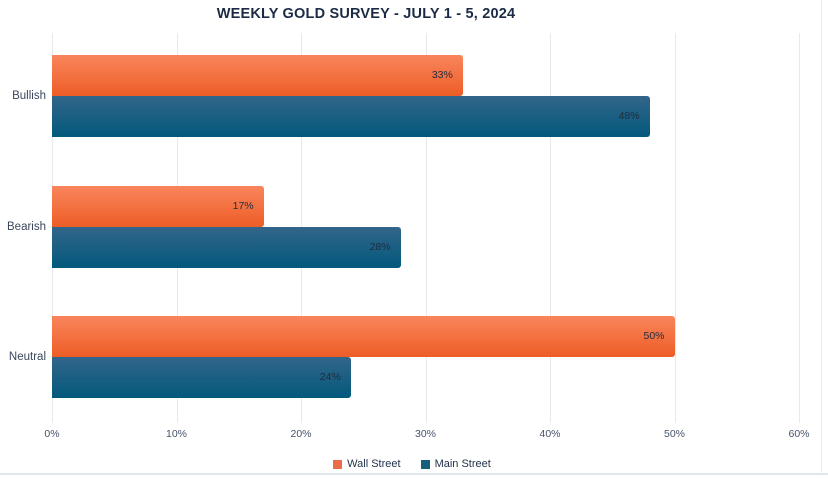 This screenshot has width=828, height=486. I want to click on bar-value-label: 24%, so click(330, 377).